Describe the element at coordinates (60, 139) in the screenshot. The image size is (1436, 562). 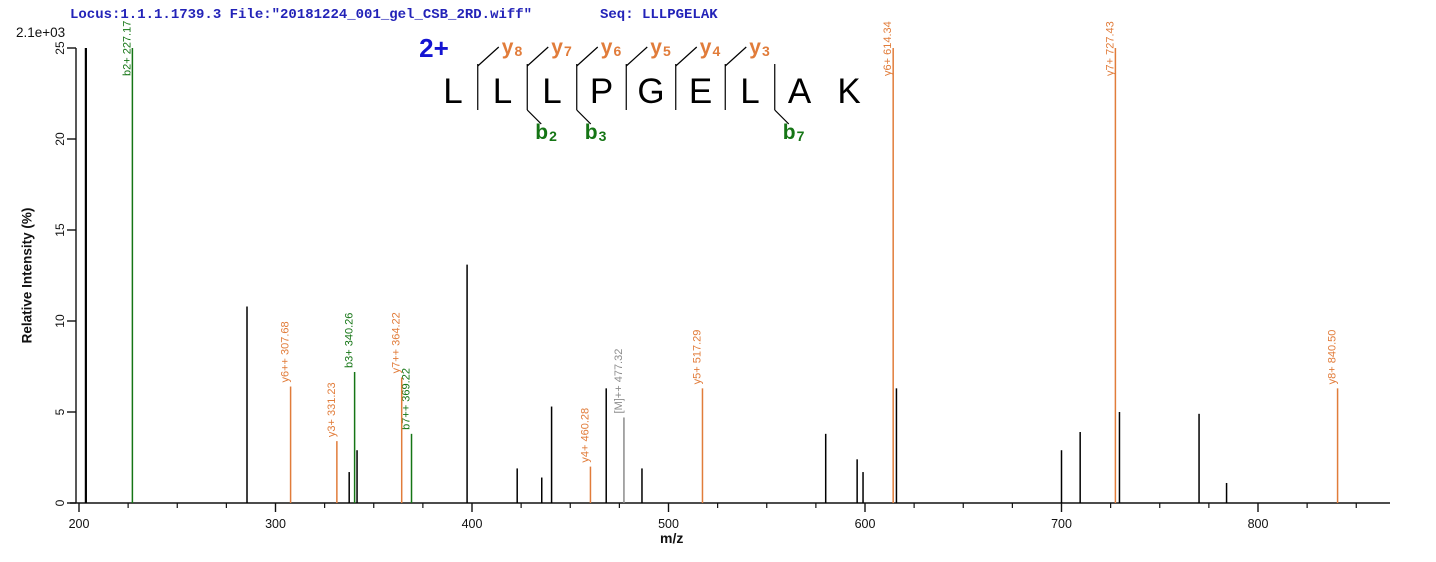
I see `y-tick-label: 20` at that location.